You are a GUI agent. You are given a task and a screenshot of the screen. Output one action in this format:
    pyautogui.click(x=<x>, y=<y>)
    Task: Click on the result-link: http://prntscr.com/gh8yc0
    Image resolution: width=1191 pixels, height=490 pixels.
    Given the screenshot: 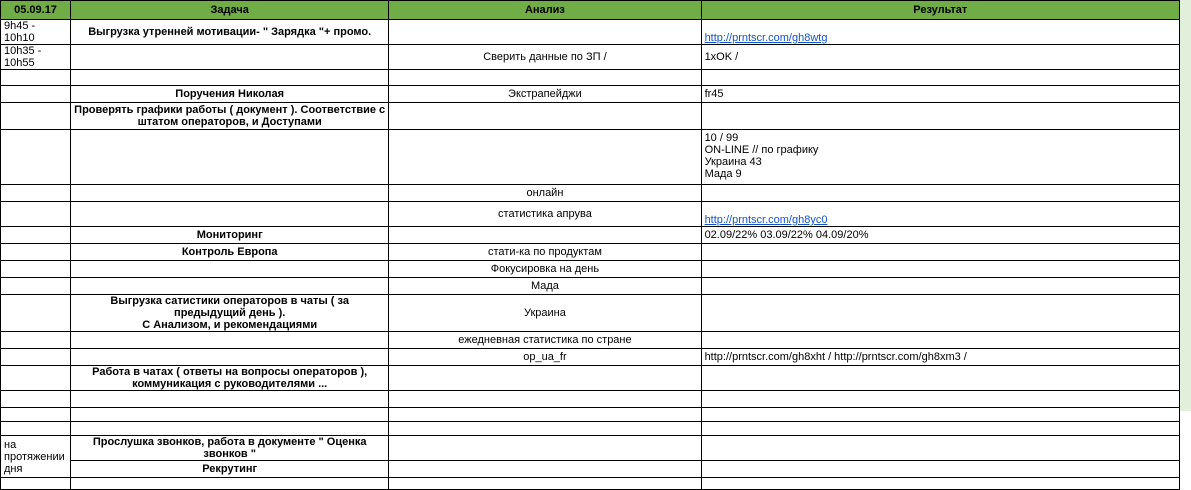 What is the action you would take?
    pyautogui.click(x=766, y=220)
    